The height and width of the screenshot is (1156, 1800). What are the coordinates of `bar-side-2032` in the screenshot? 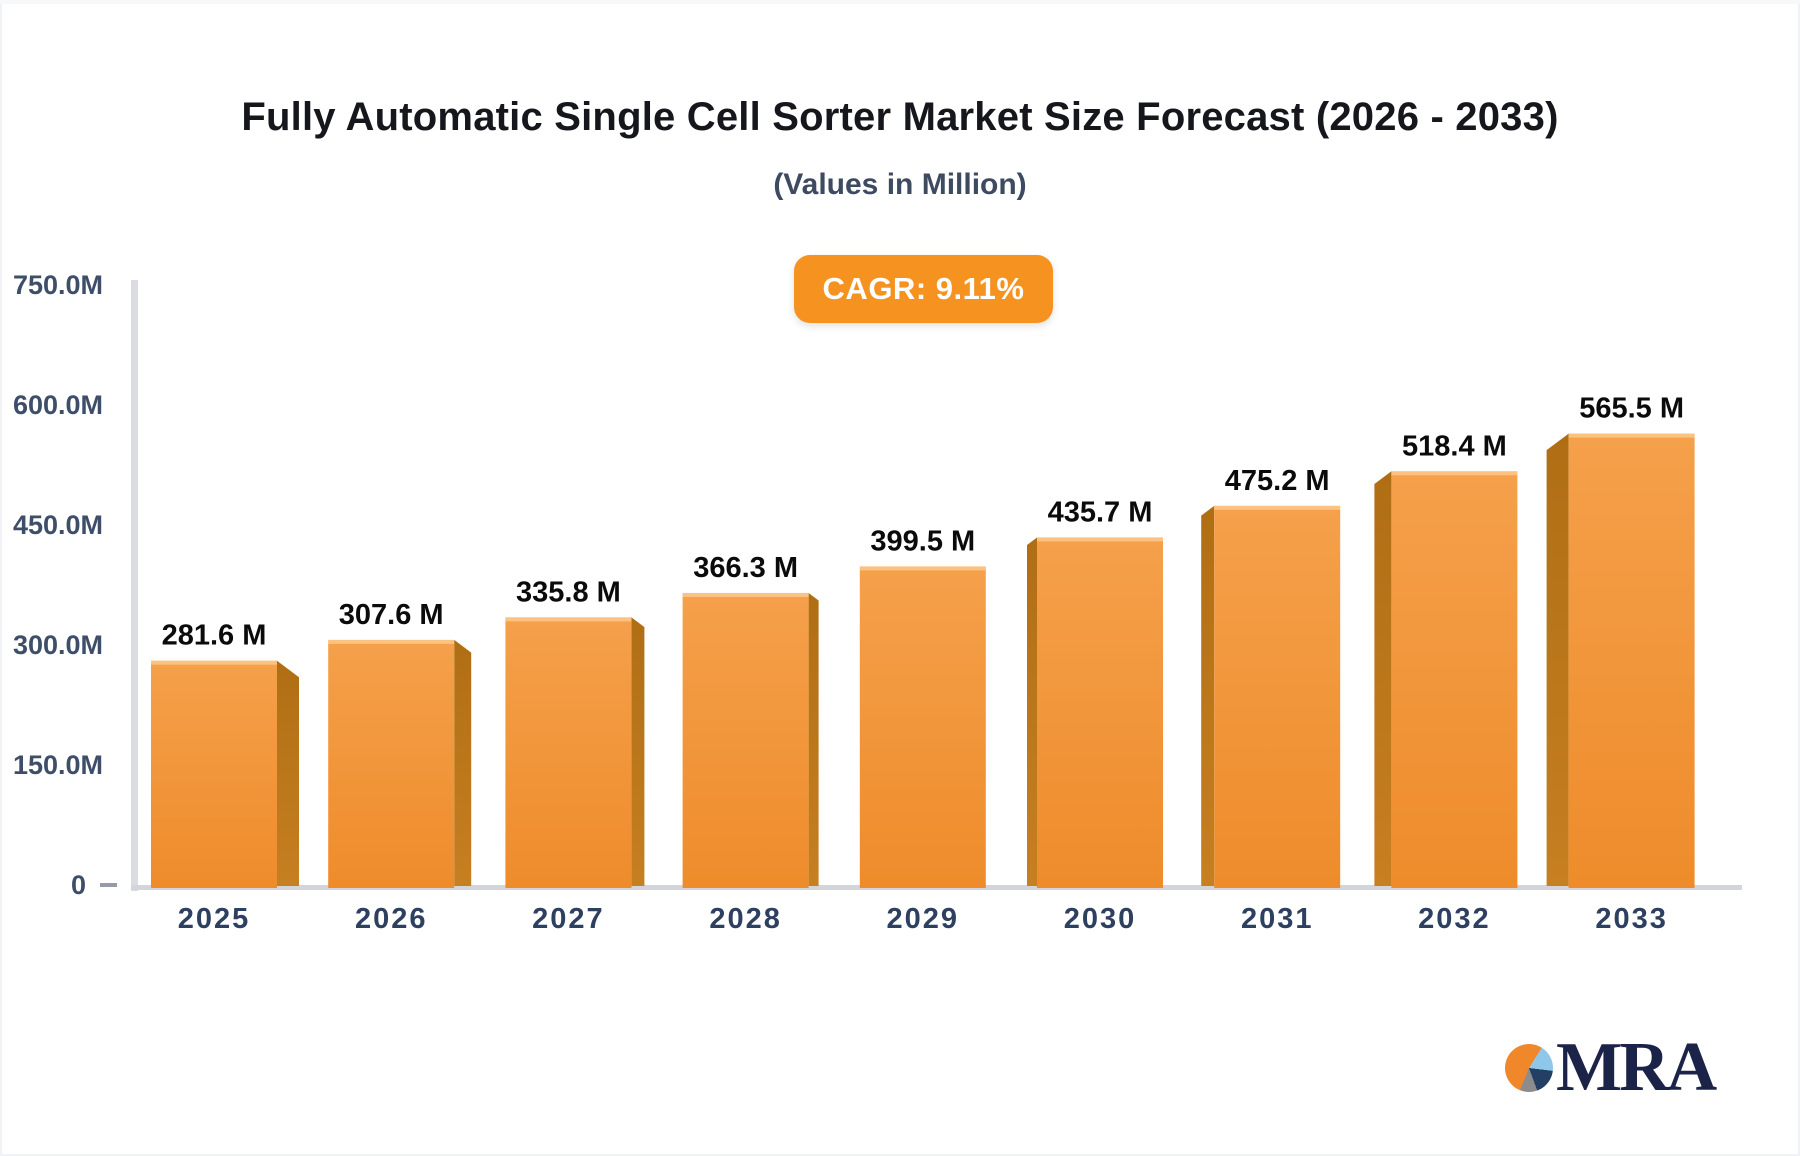 It's located at (1383, 678).